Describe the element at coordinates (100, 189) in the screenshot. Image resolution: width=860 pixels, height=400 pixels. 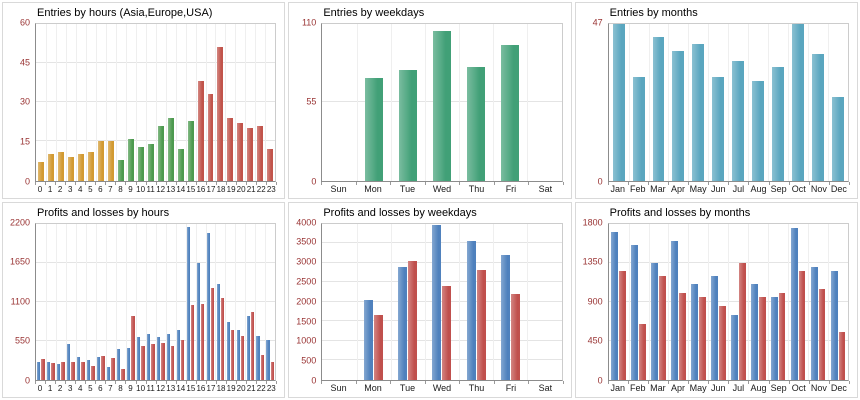
I see `x-tick-label: 6` at that location.